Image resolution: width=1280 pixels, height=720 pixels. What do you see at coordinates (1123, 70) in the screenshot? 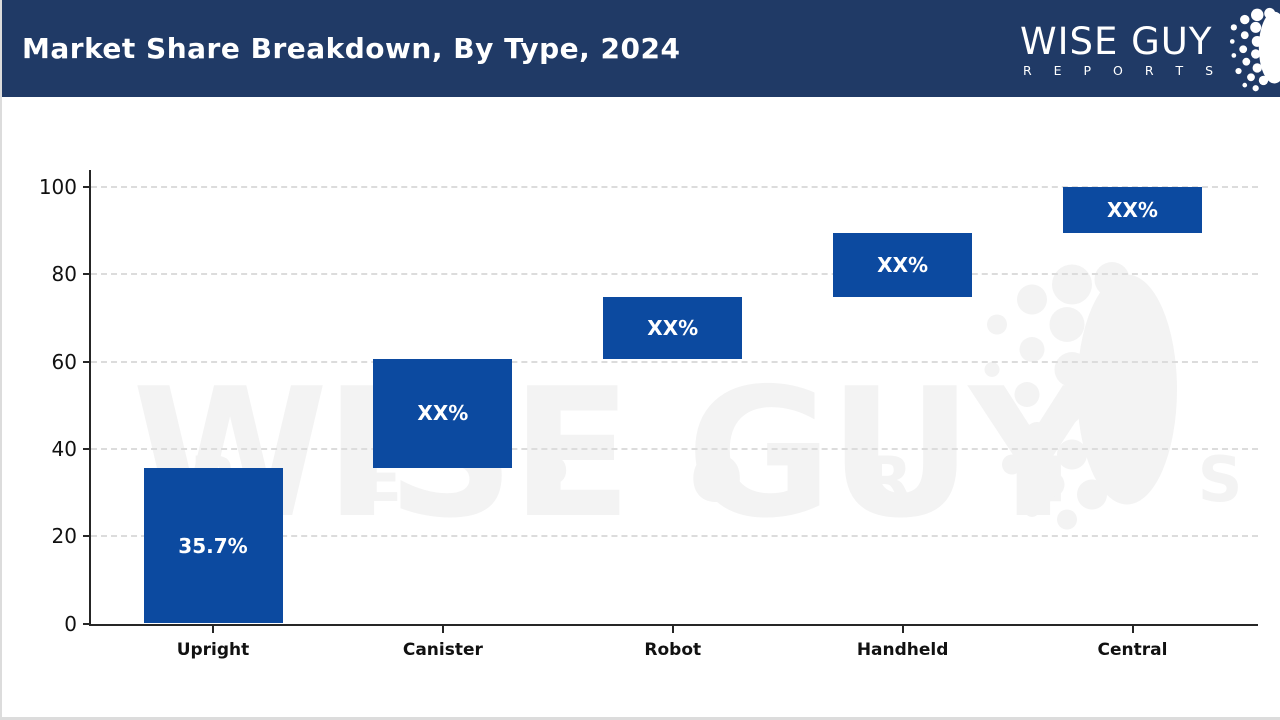
I see `brand-subtitle: R E P O R T S` at bounding box center [1123, 70].